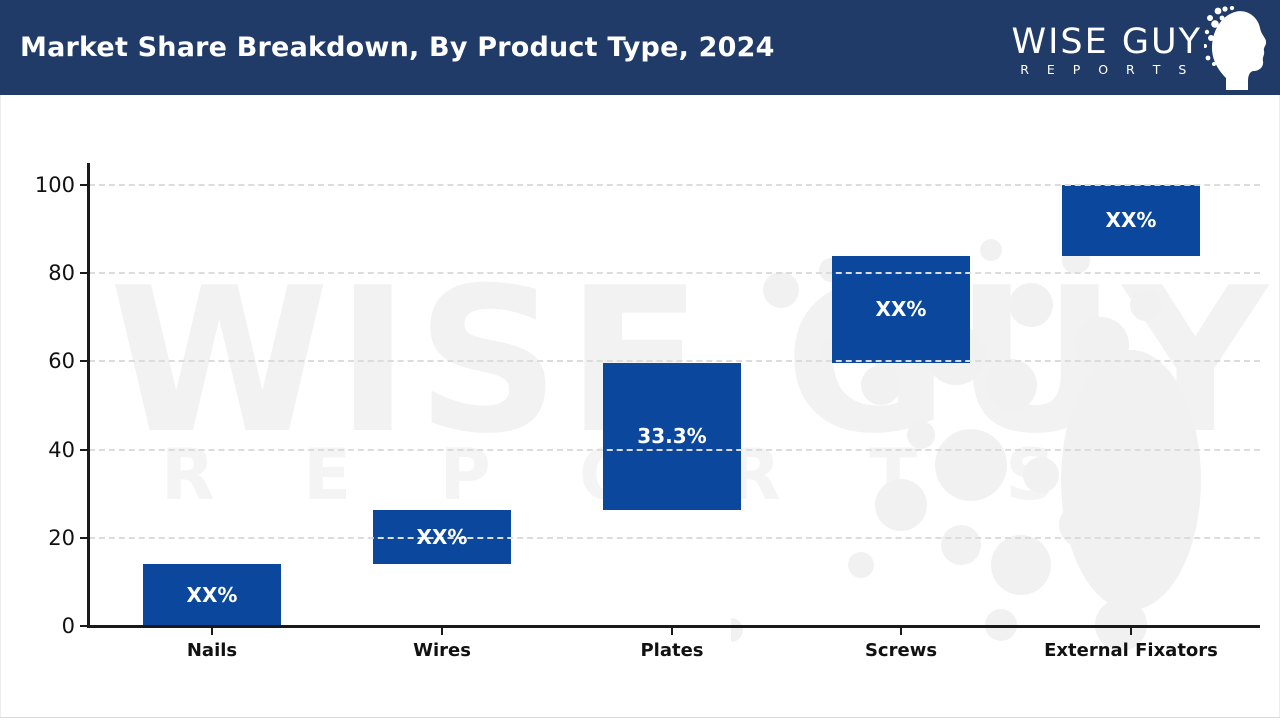  I want to click on x-tick-label: Wires, so click(442, 650).